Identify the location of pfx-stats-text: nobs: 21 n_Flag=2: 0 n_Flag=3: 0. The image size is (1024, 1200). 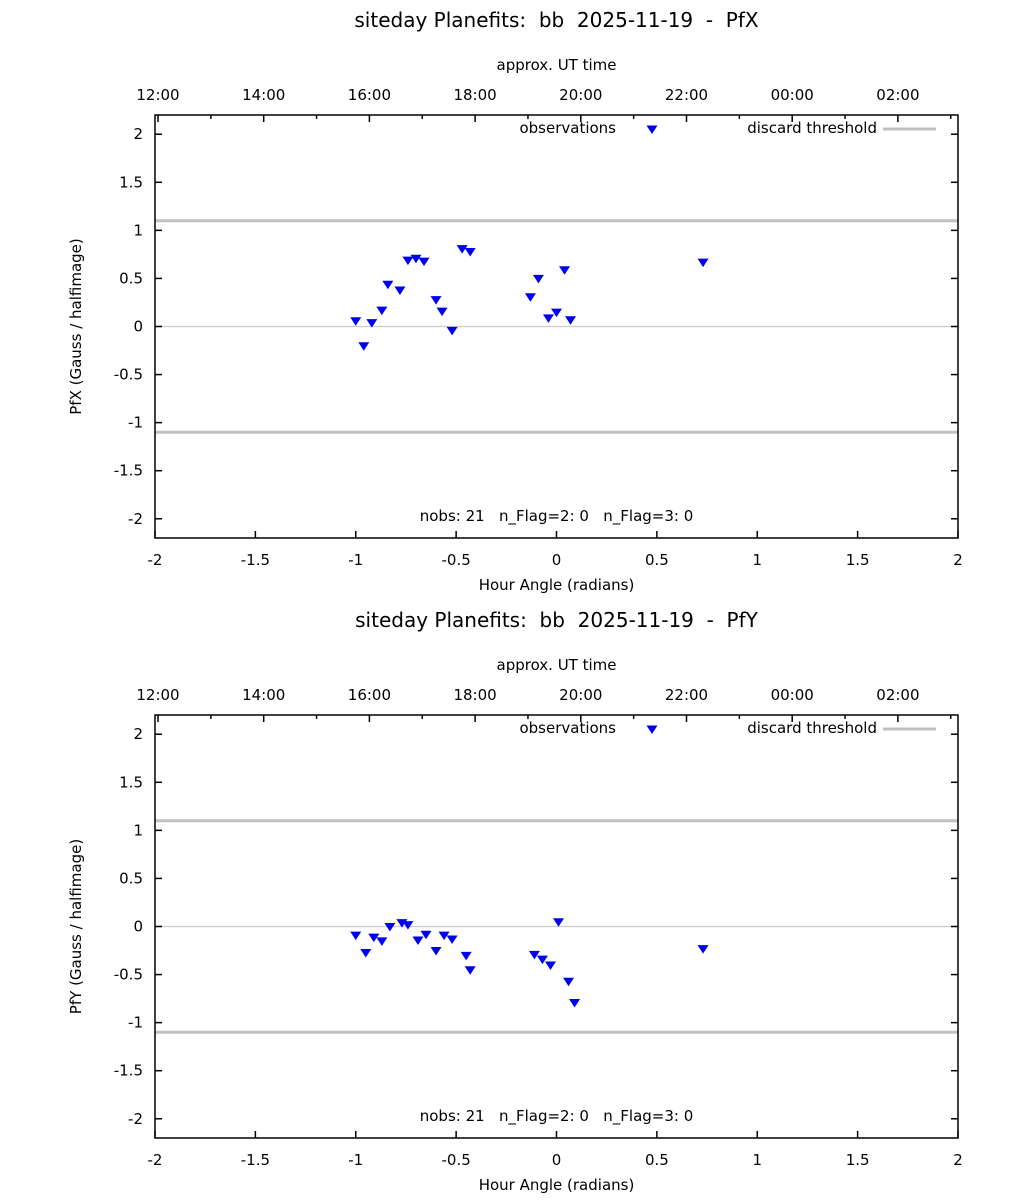
(556, 516).